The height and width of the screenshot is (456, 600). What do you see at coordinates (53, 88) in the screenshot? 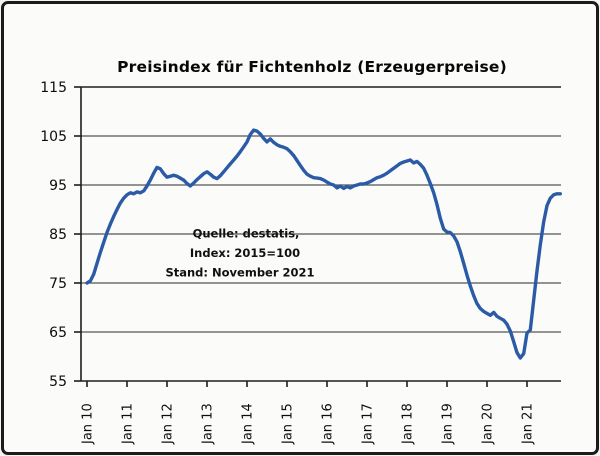
I see `y-axis-label: 115` at bounding box center [53, 88].